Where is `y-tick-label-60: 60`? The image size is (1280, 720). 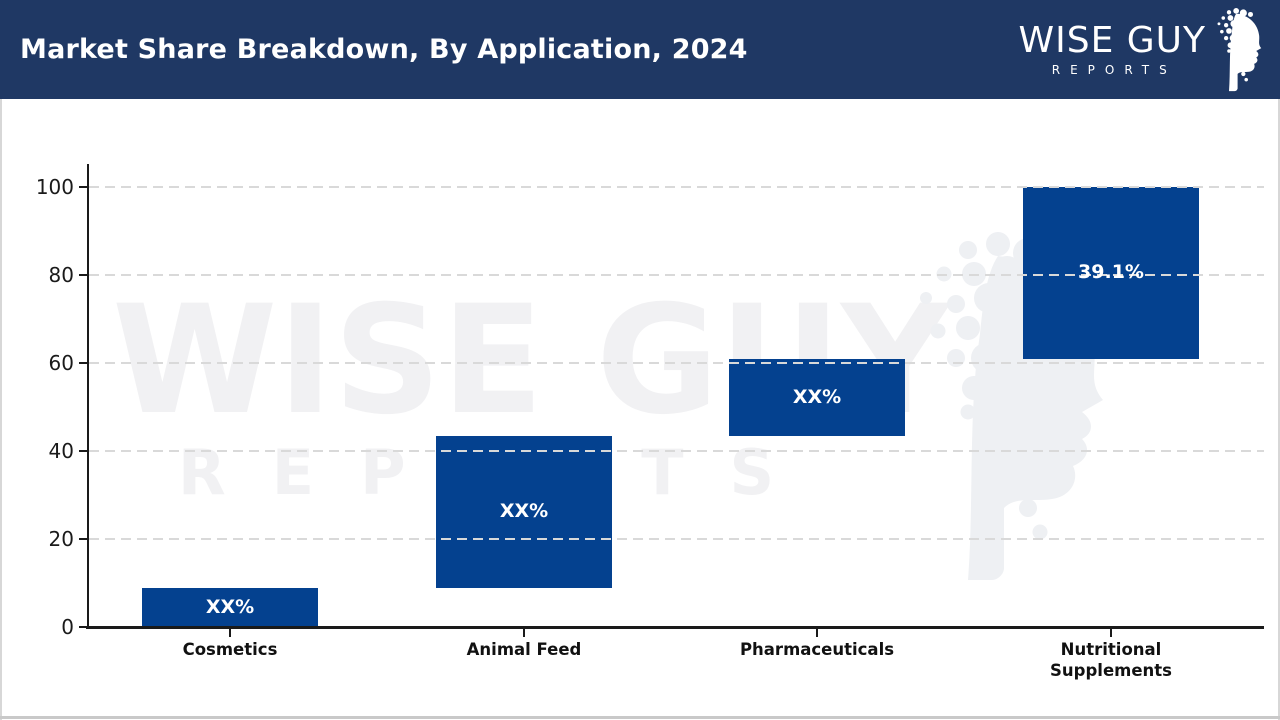 y-tick-label-60: 60 is located at coordinates (61, 363).